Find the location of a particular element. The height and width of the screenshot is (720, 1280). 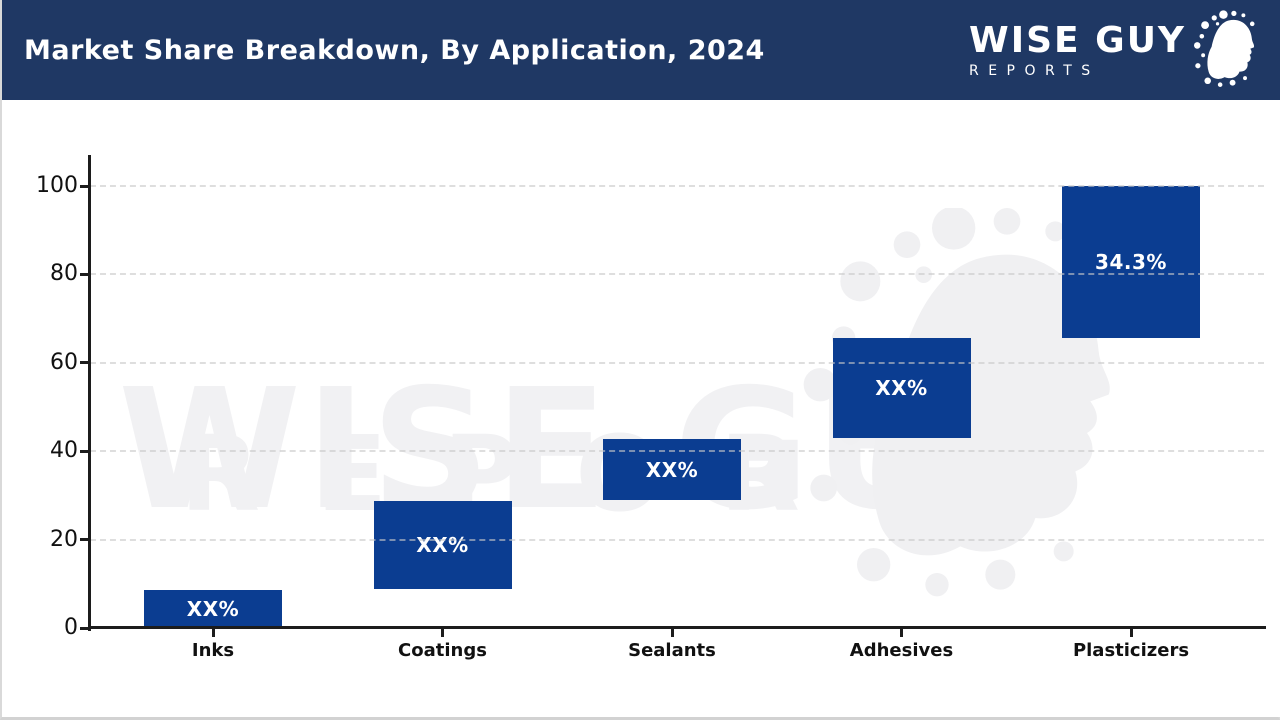

x-axis-spine is located at coordinates (677, 627).